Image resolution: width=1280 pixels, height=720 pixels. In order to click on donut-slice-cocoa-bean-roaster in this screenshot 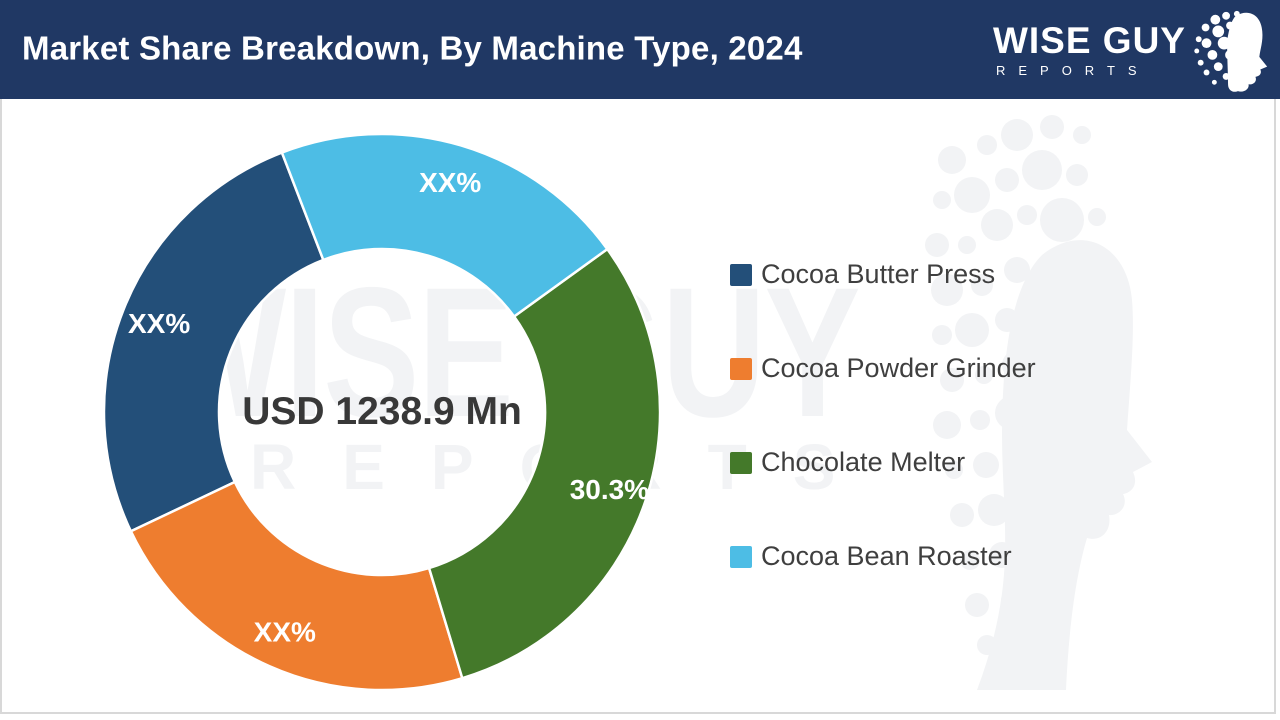, I will do `click(444, 225)`.